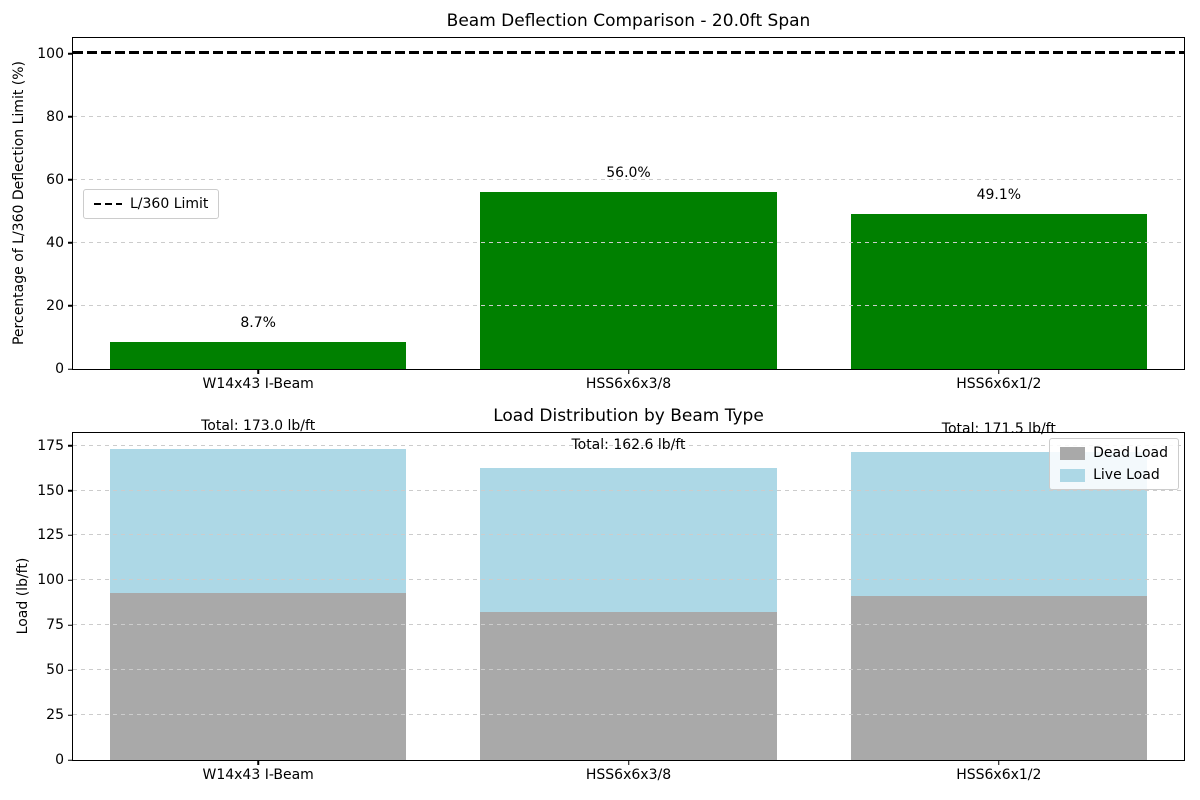 This screenshot has height=800, width=1200. What do you see at coordinates (55, 625) in the screenshot?
I see `ytick-label: 75` at bounding box center [55, 625].